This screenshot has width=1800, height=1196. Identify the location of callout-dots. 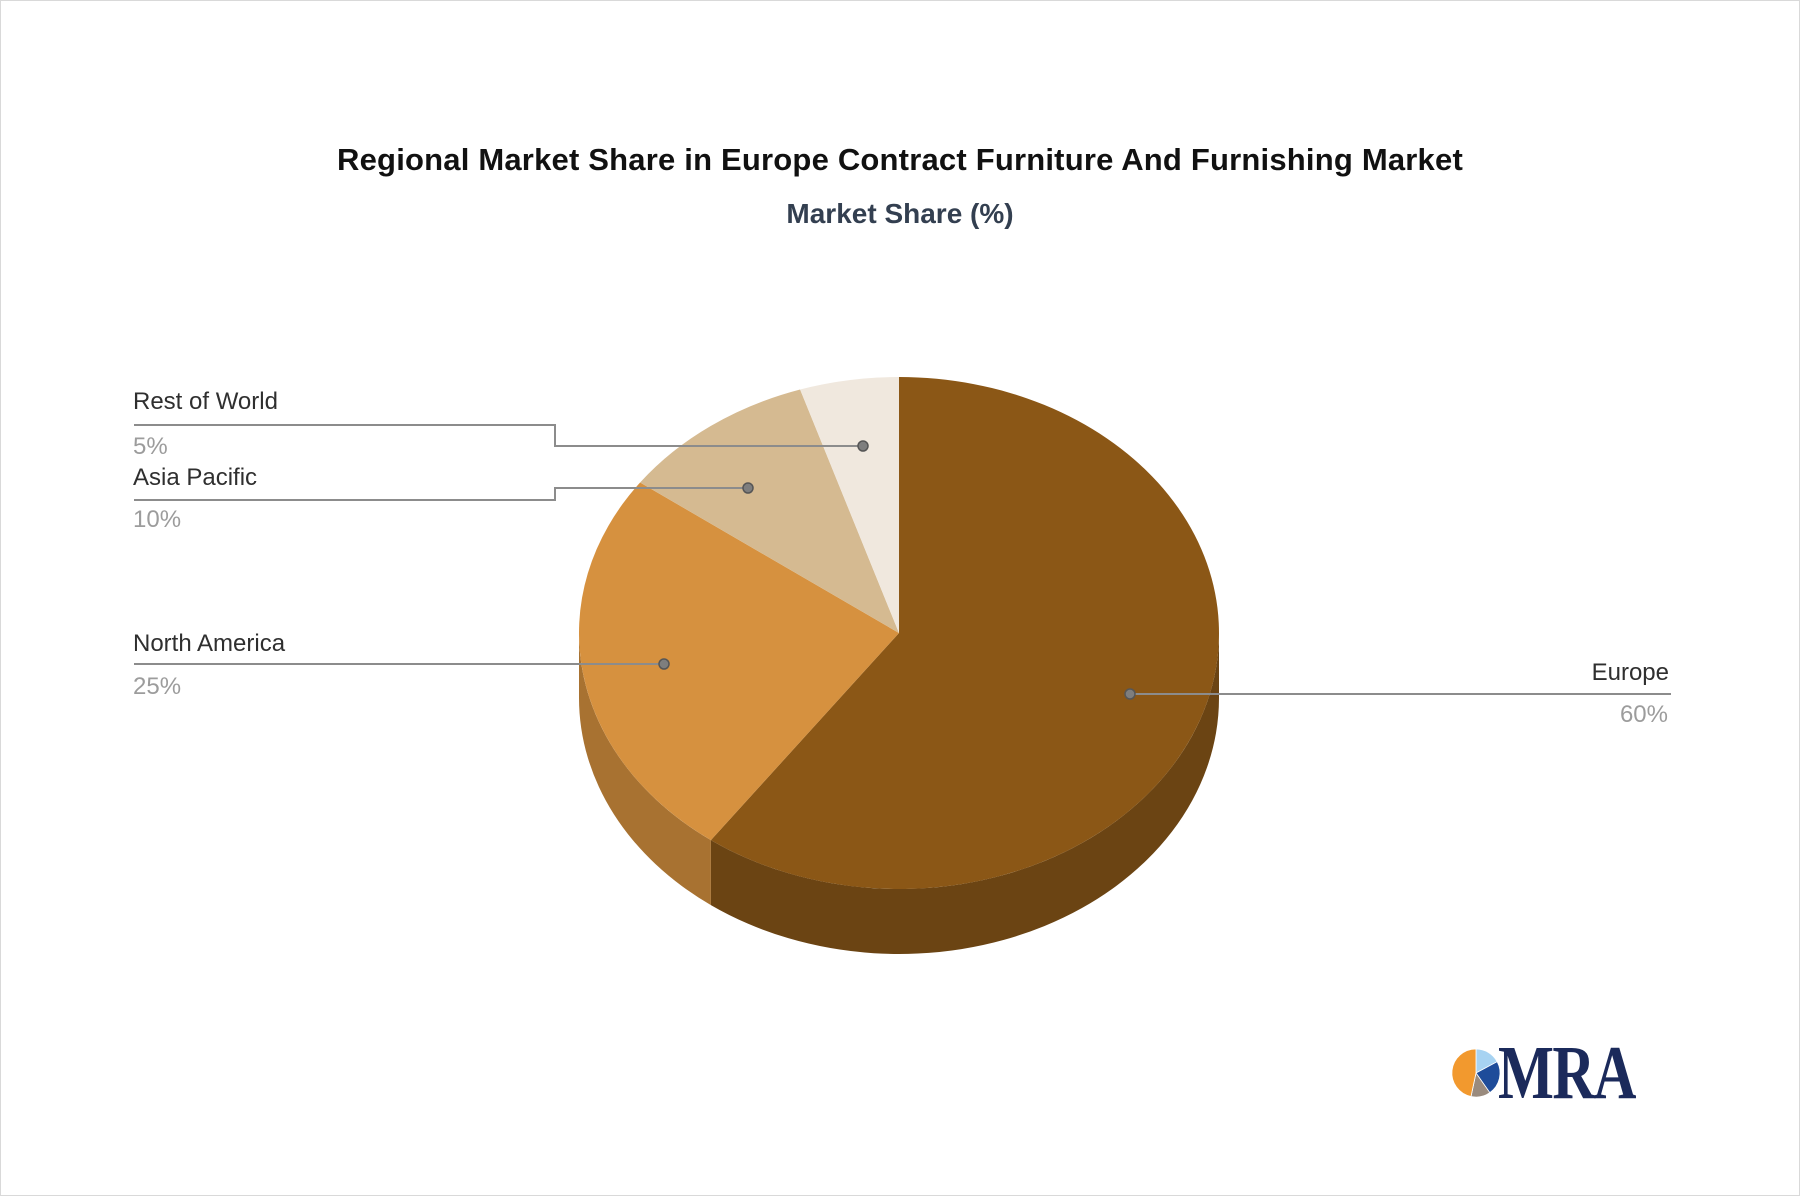
(897, 570).